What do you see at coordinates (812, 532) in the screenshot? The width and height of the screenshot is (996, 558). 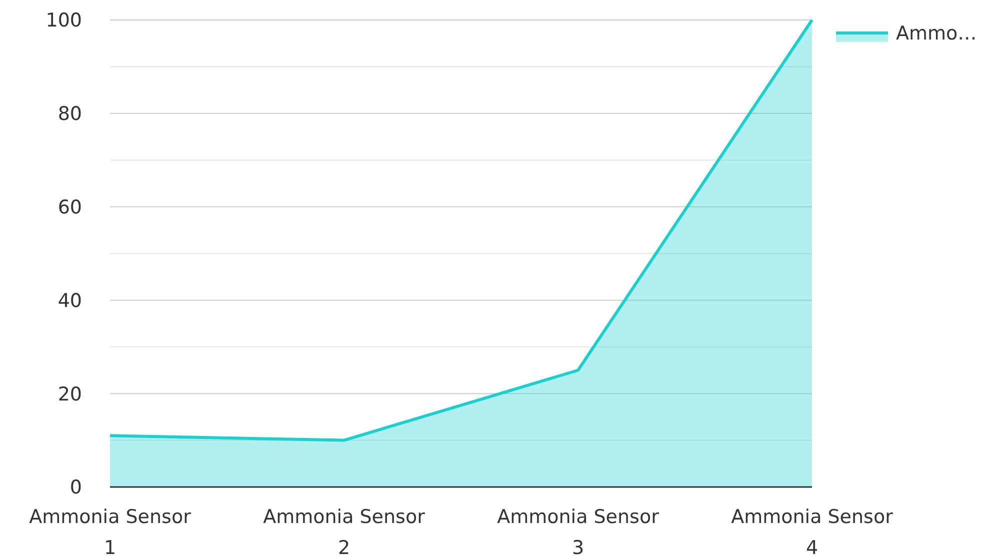 I see `x-tick-label: Ammonia Sensor 4` at bounding box center [812, 532].